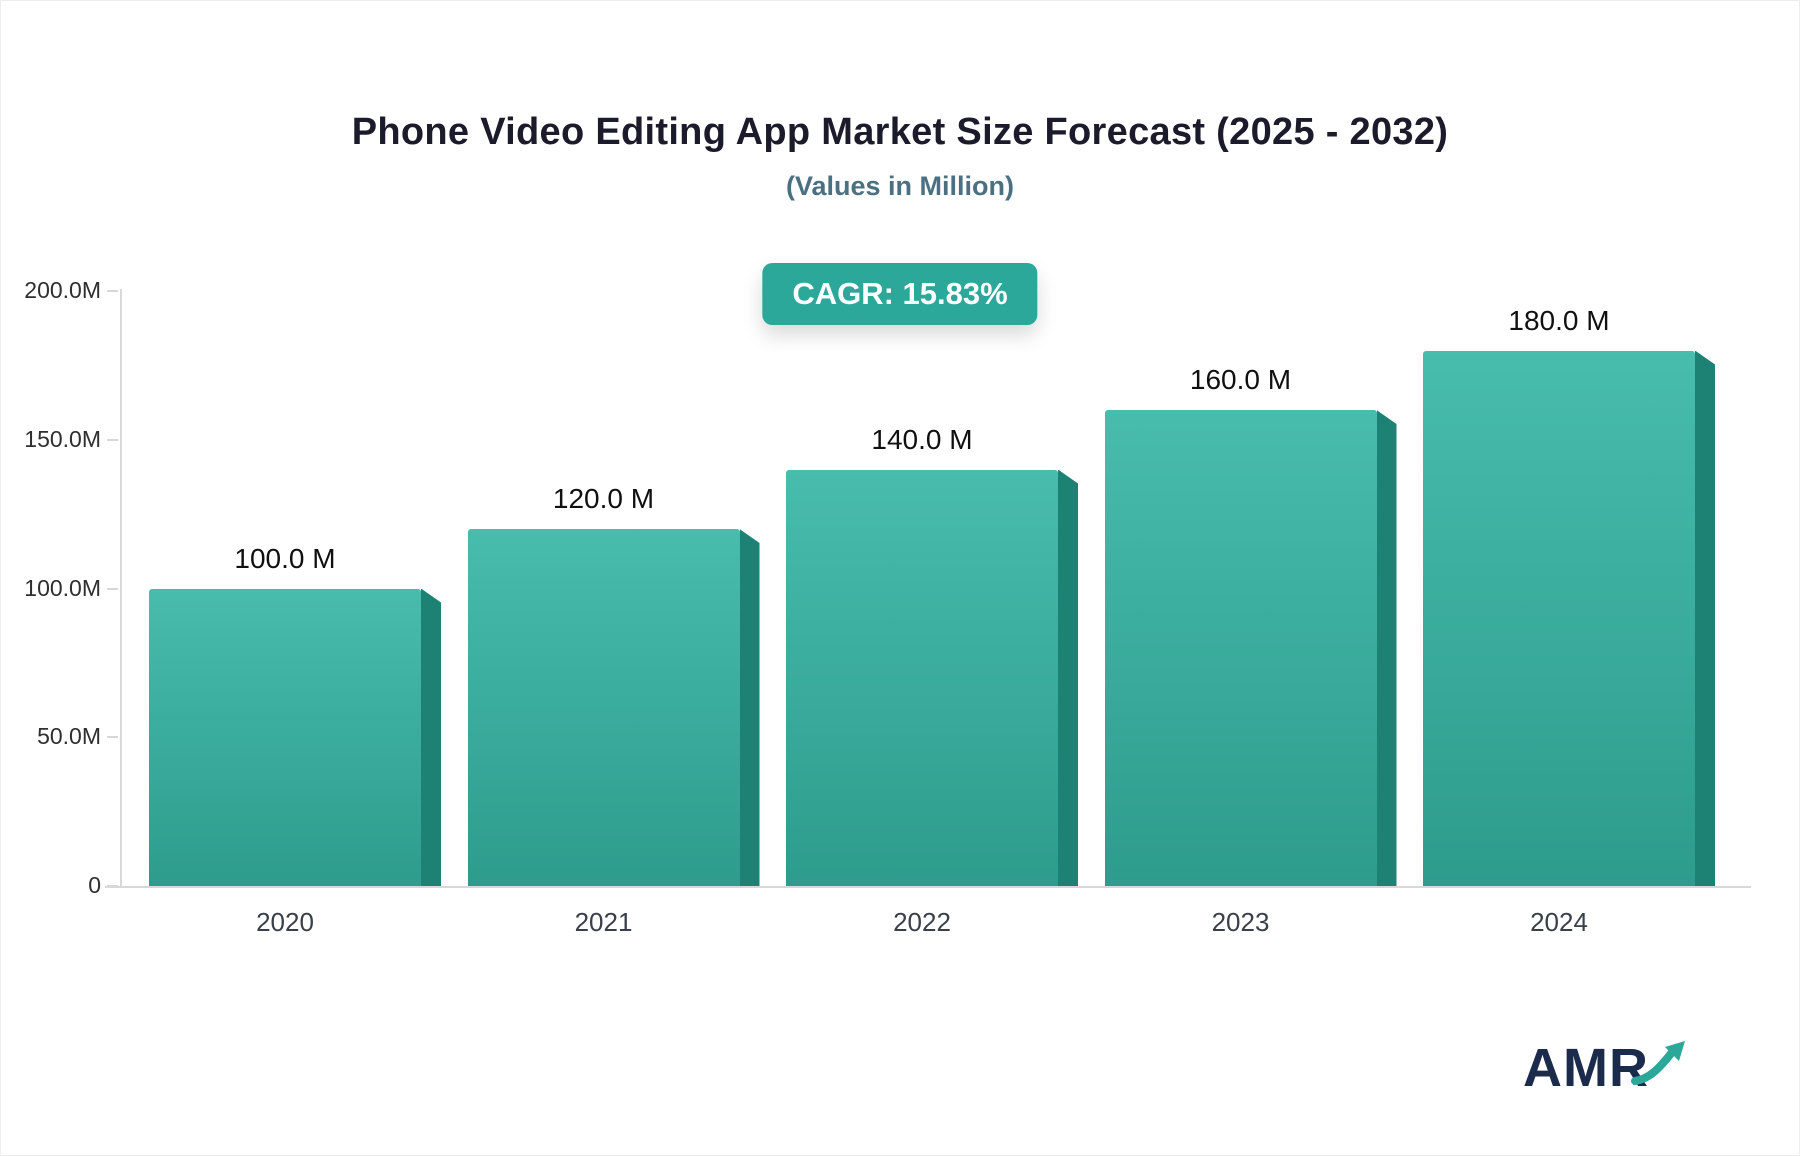  What do you see at coordinates (285, 922) in the screenshot?
I see `x-axis-label-2020: 2020` at bounding box center [285, 922].